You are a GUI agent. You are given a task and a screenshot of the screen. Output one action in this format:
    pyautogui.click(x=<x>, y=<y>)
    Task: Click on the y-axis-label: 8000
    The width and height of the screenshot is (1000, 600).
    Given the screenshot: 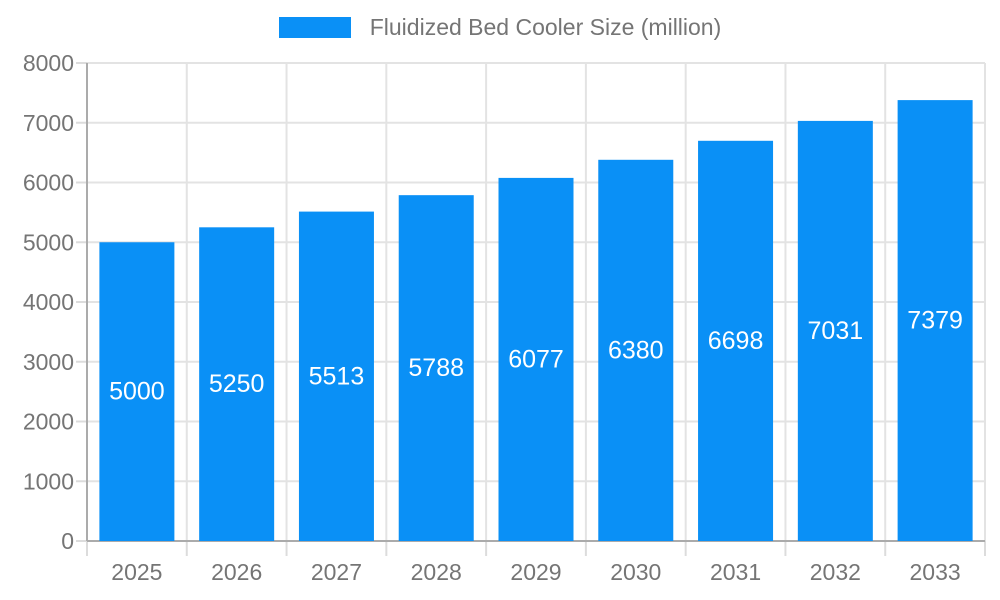 What is the action you would take?
    pyautogui.click(x=48, y=63)
    